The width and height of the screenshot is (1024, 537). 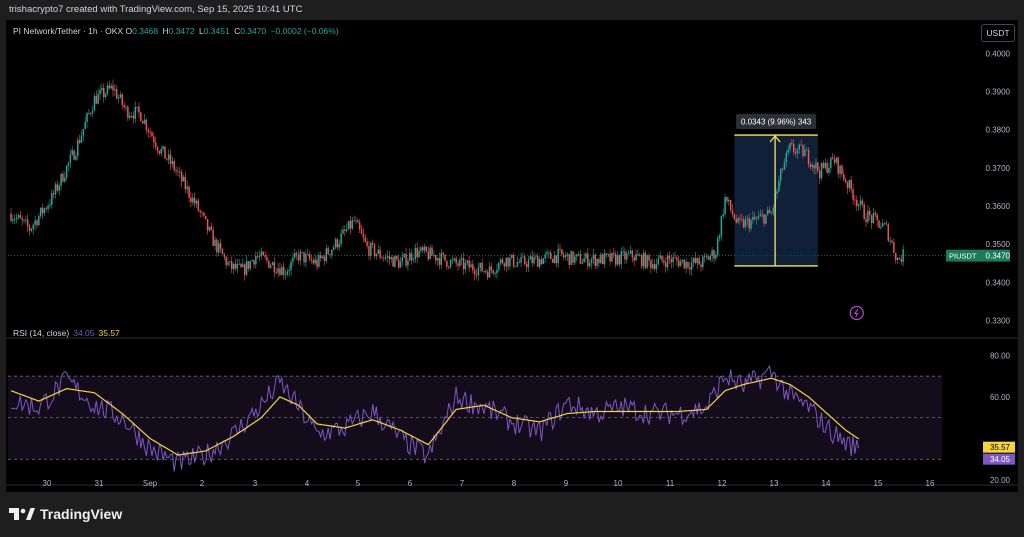 What do you see at coordinates (998, 33) in the screenshot?
I see `currency-button: USDT` at bounding box center [998, 33].